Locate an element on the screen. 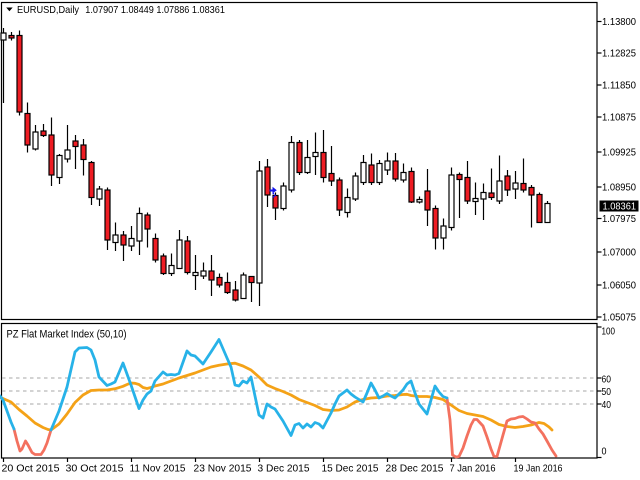  svg-text: 1.09925 is located at coordinates (619, 153).